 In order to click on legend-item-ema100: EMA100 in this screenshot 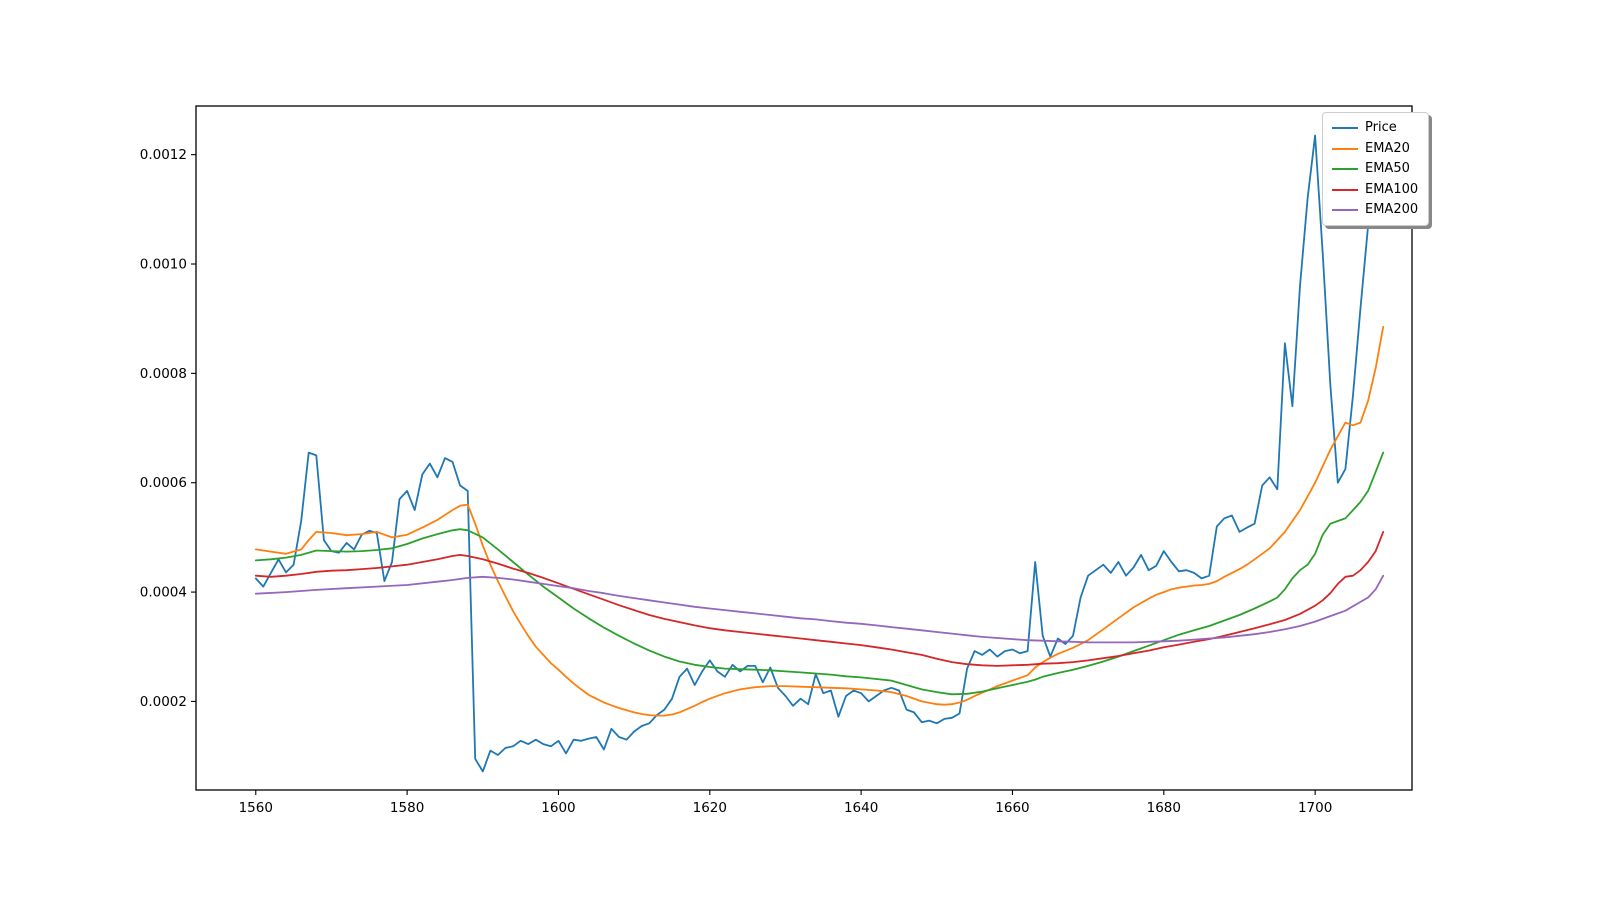, I will do `click(1375, 190)`.